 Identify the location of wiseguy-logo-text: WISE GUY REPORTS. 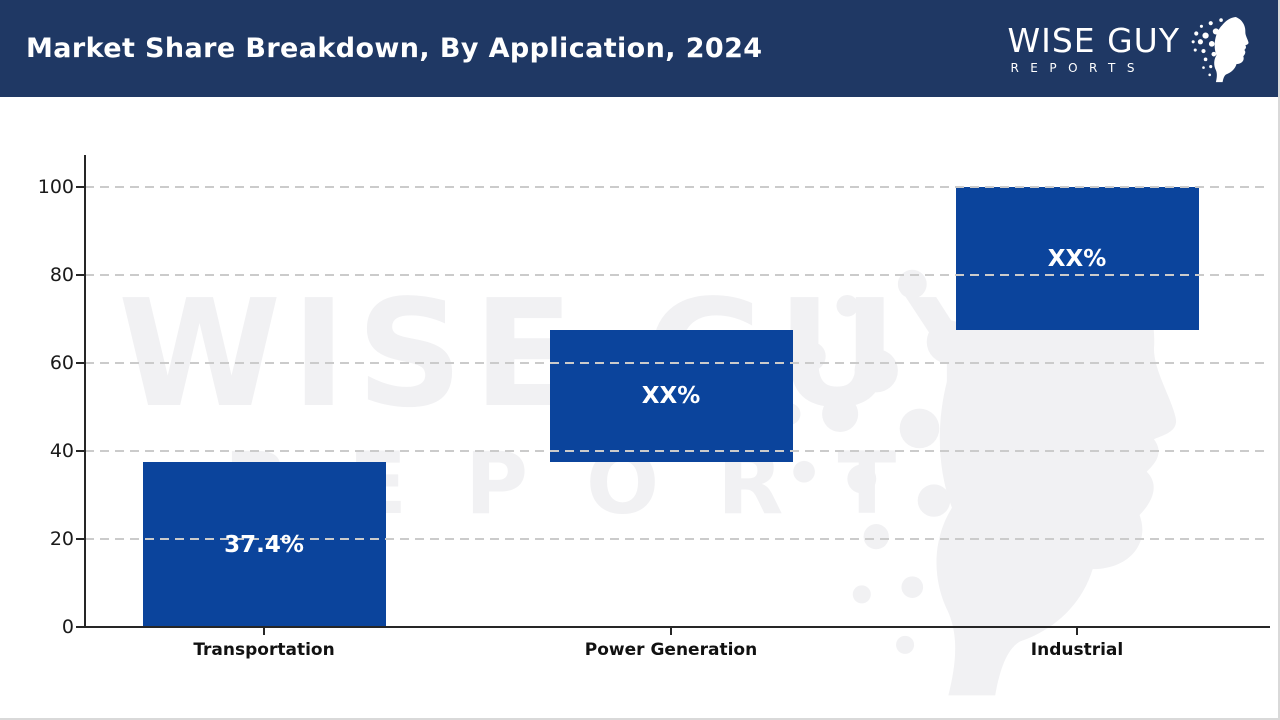
(1093, 49).